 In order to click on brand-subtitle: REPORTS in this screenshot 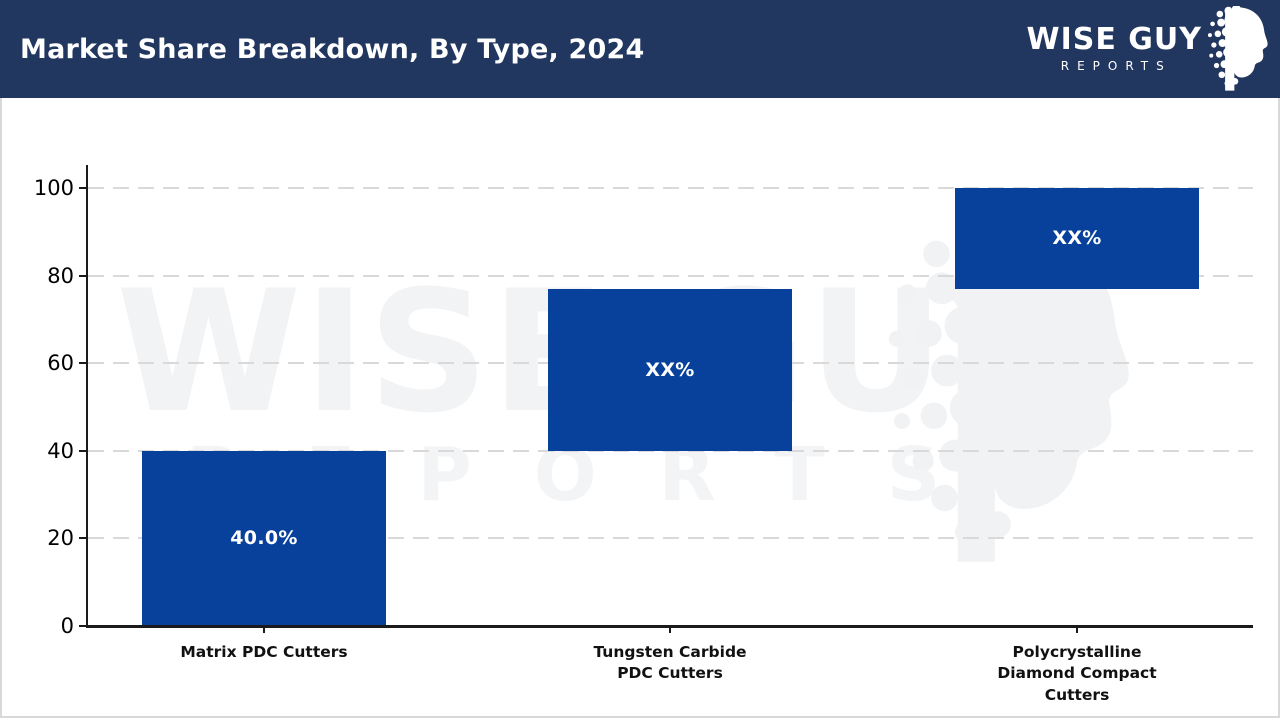, I will do `click(1116, 66)`.